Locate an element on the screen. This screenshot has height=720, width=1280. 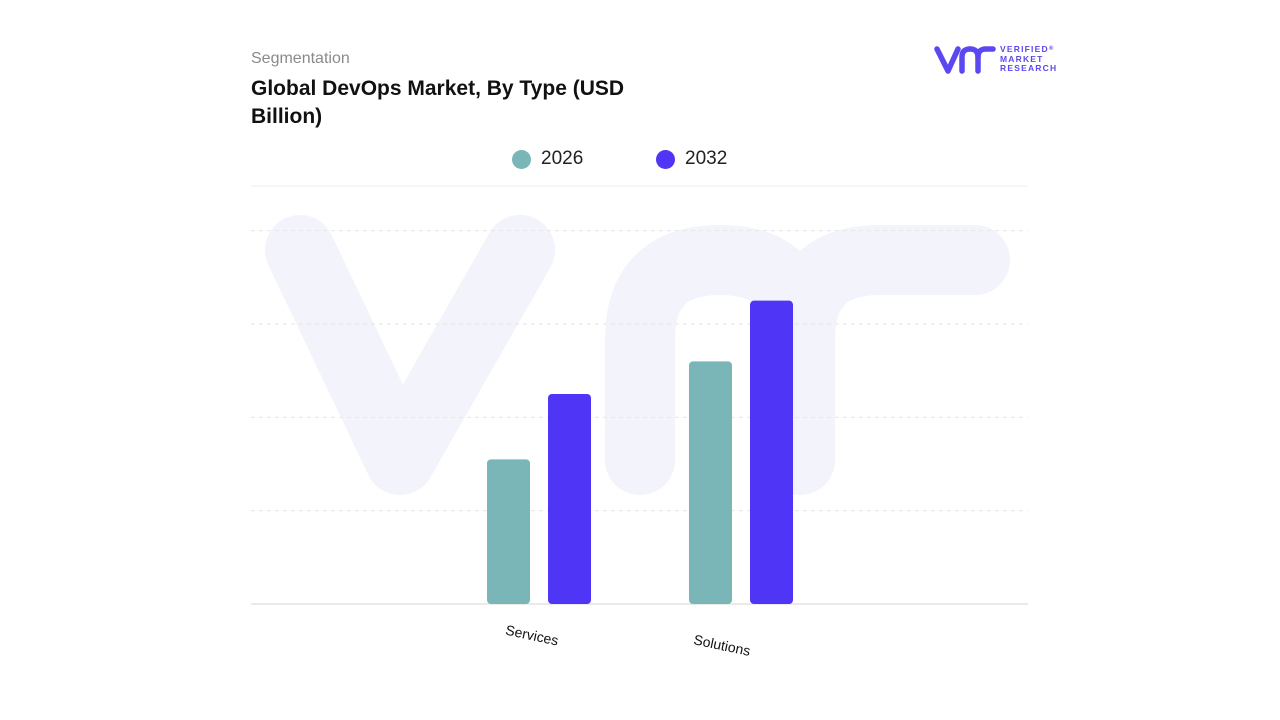
vmr-logo-text: VERIFIED® MARKET RESEARCH is located at coordinates (1029, 59).